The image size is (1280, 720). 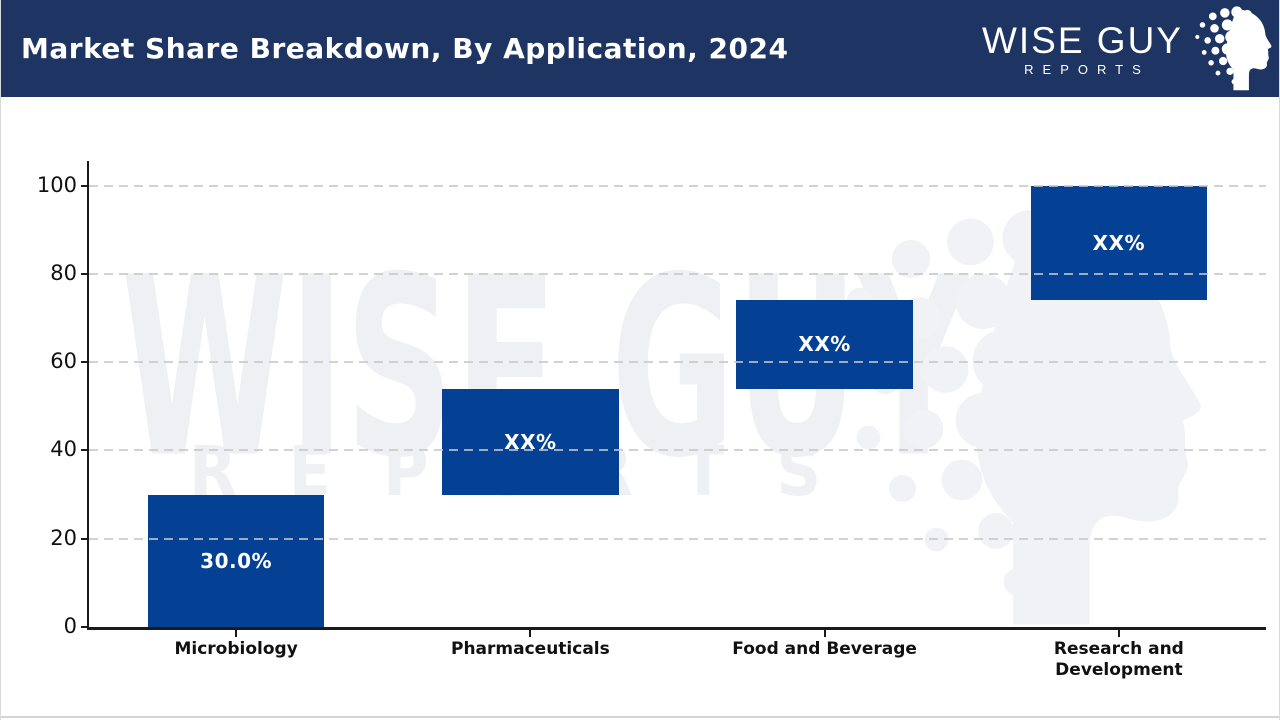 What do you see at coordinates (824, 649) in the screenshot?
I see `category-label: Food and Beverage` at bounding box center [824, 649].